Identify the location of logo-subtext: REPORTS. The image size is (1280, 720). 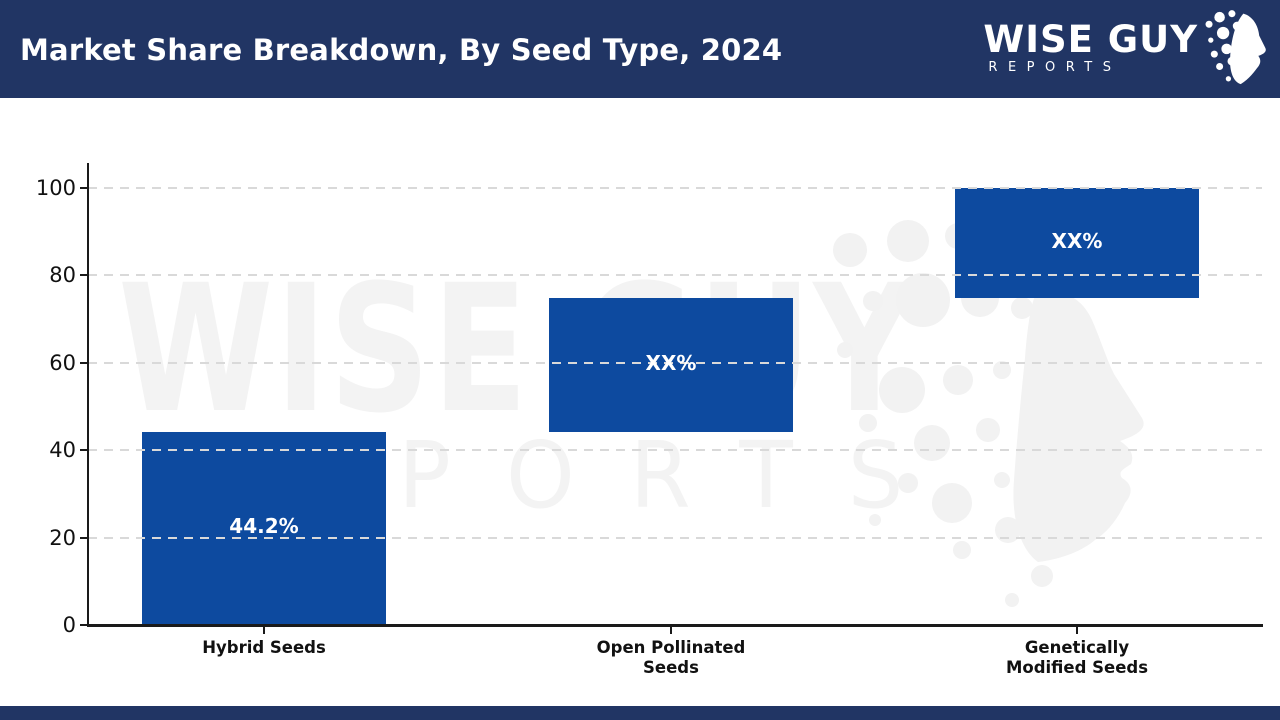
(1055, 68).